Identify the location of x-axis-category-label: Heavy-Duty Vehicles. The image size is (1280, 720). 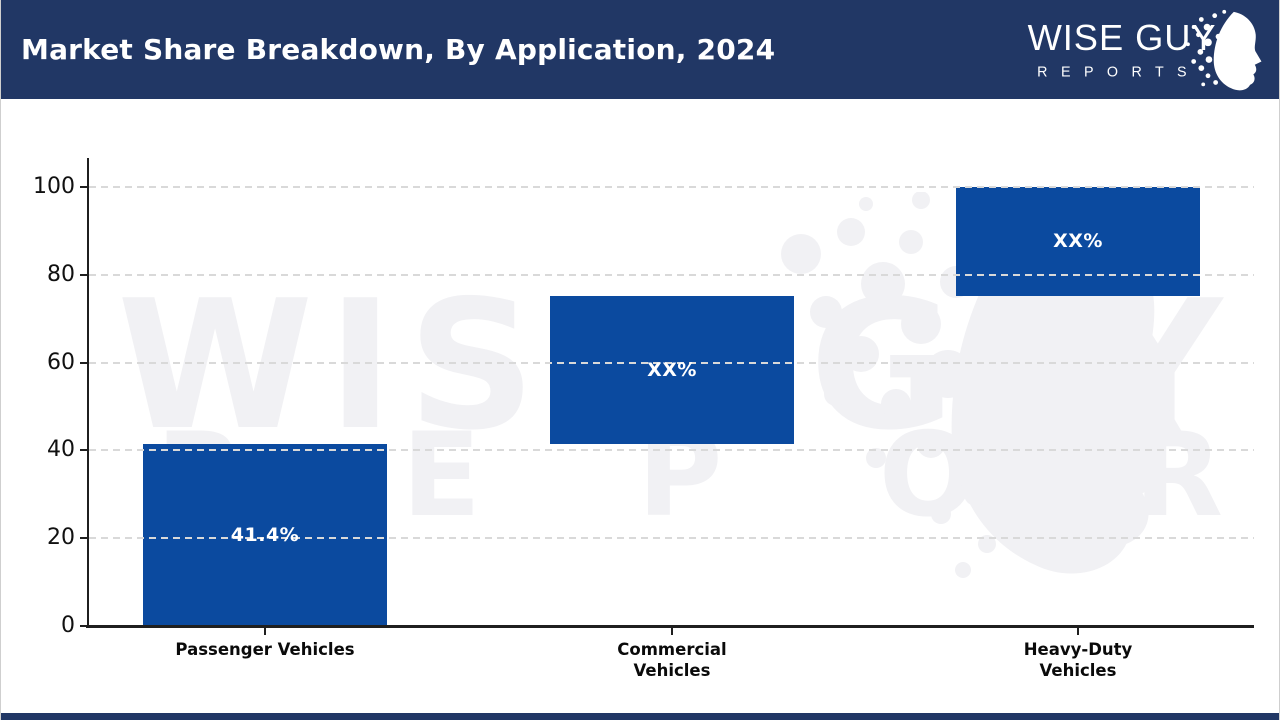
(1078, 660).